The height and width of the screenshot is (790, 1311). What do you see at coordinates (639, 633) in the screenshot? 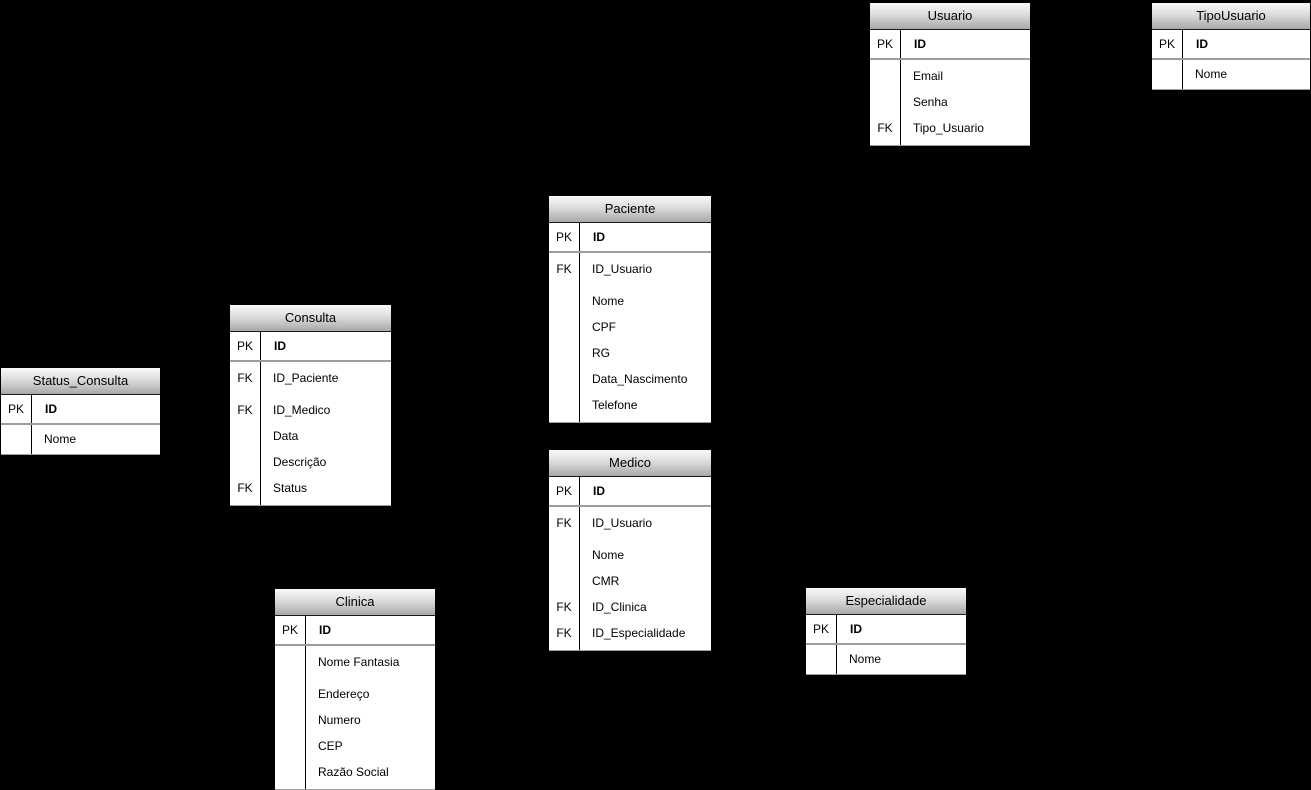
I see `attribute-name: ID_Especialidade` at bounding box center [639, 633].